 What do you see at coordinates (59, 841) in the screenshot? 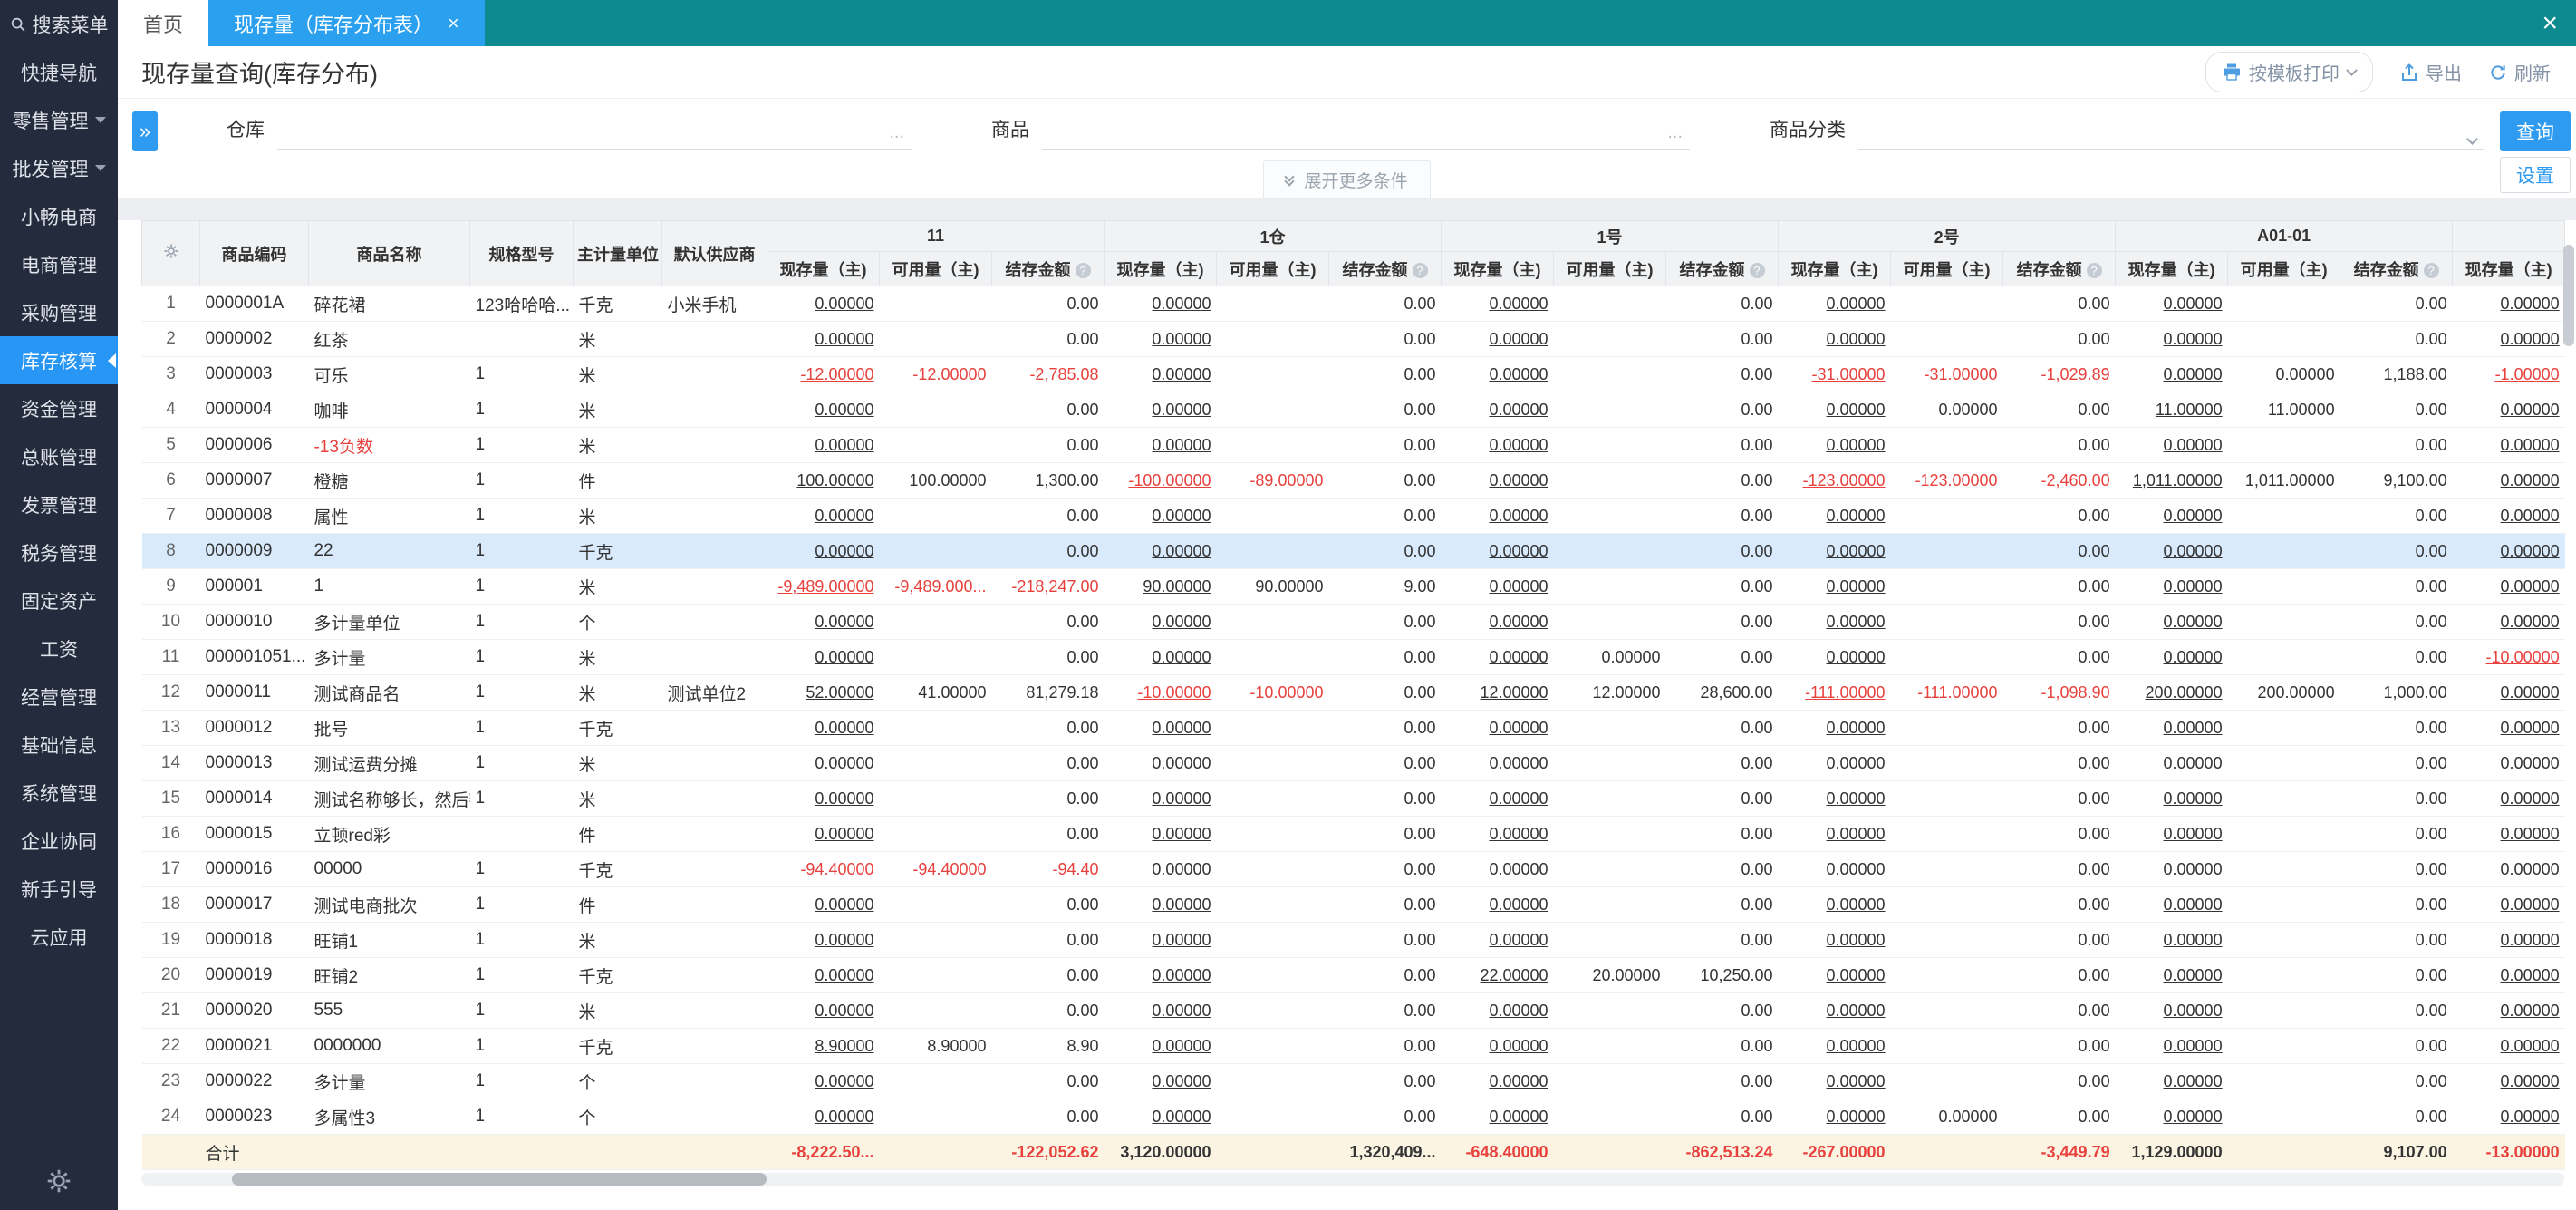
I see `sidebar-item-18: 企业协同` at bounding box center [59, 841].